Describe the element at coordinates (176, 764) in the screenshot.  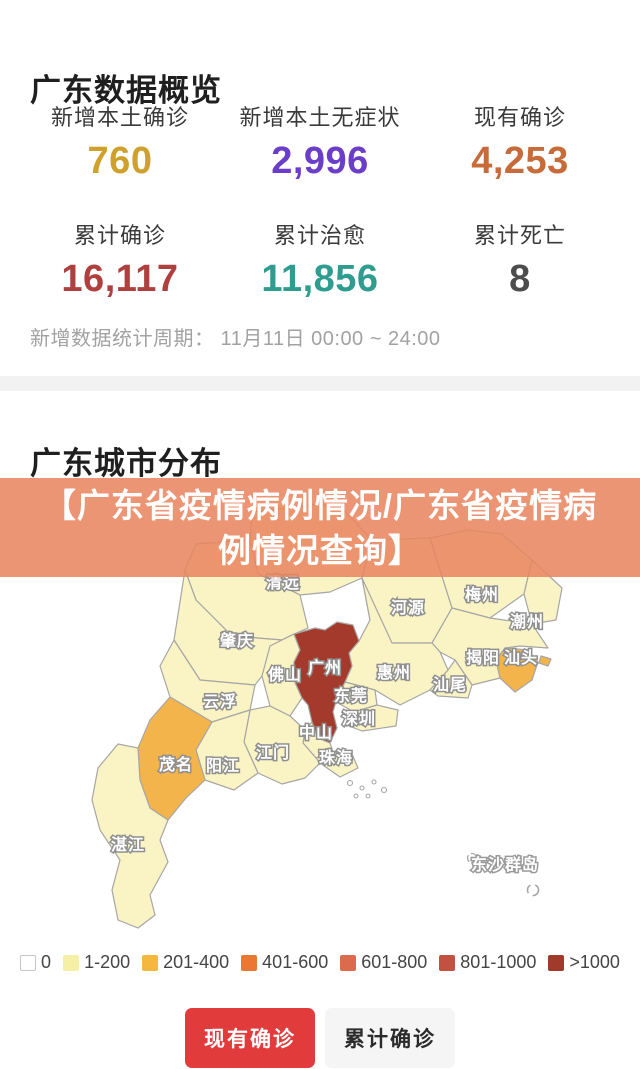
I see `label-maoming: 茂名` at that location.